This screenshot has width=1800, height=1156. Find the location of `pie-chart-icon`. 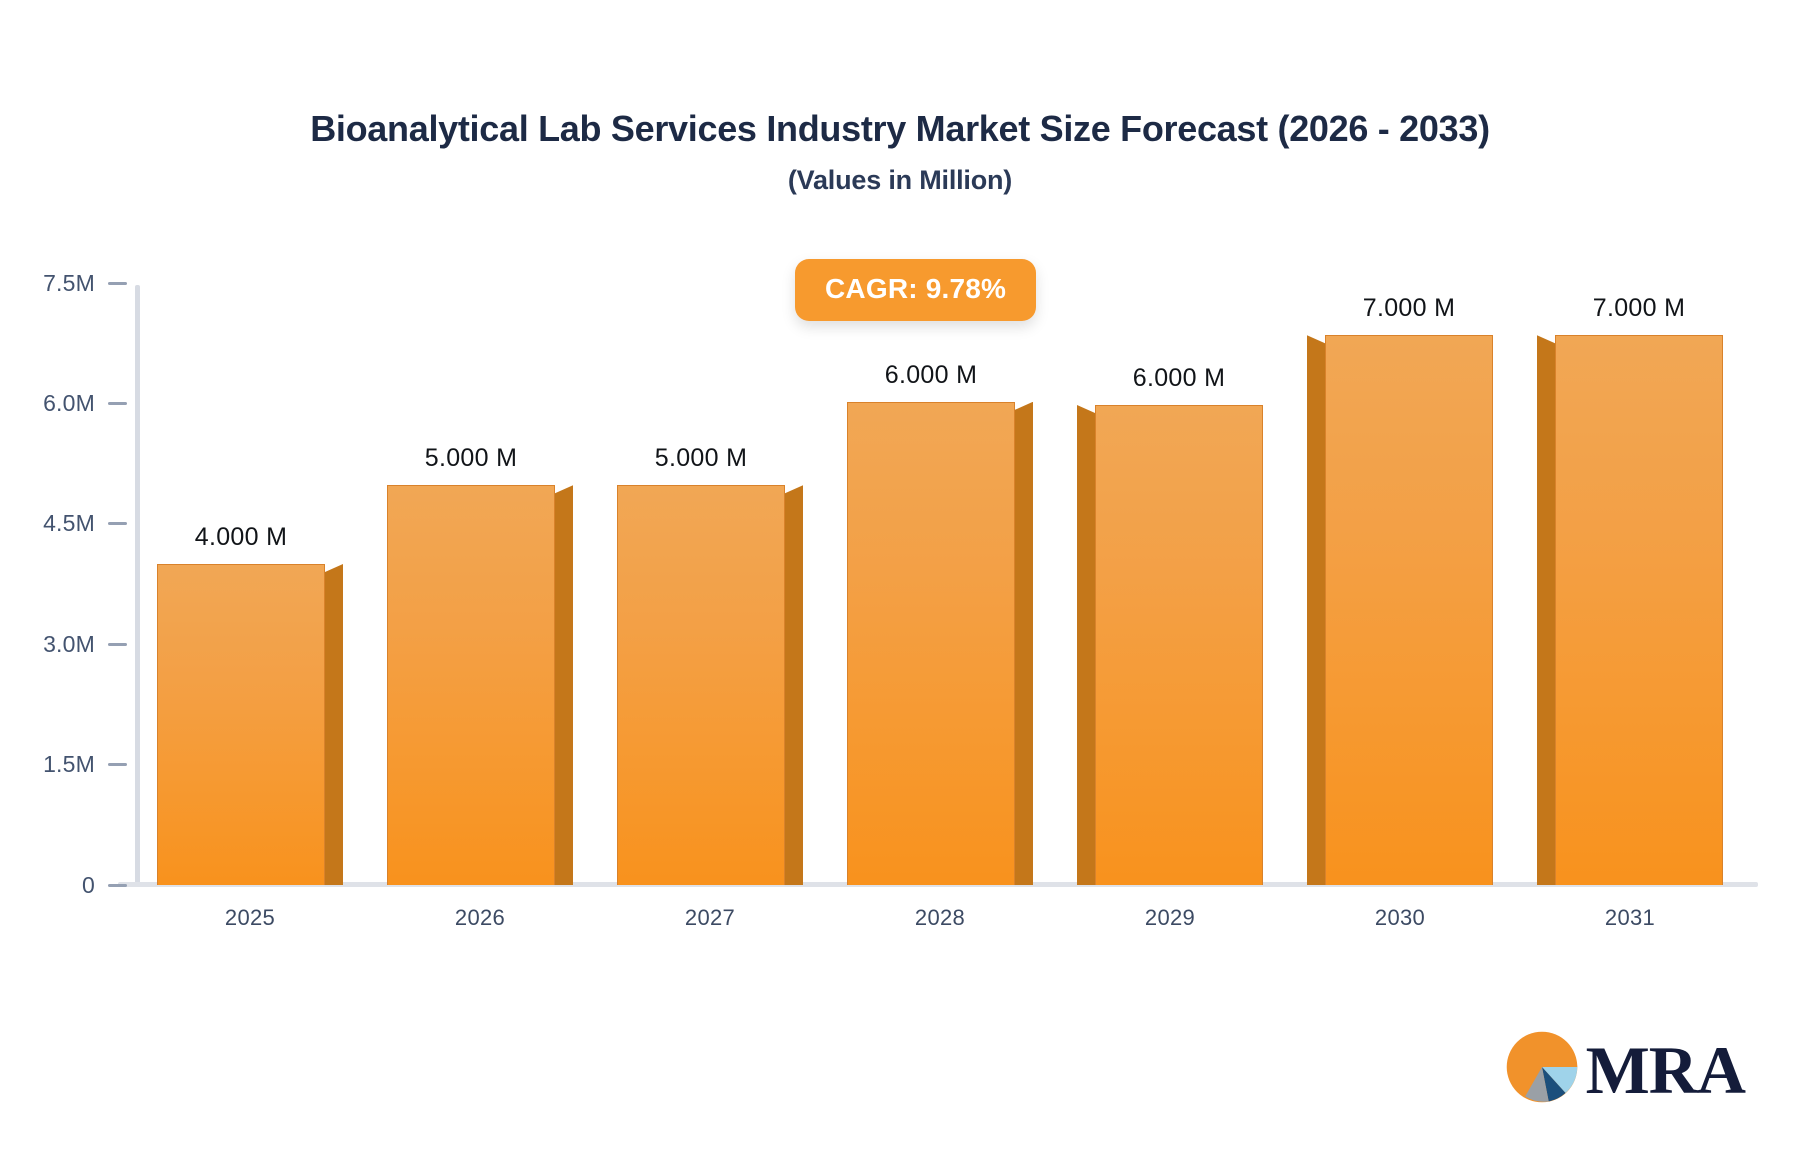

pie-chart-icon is located at coordinates (1542, 1069).